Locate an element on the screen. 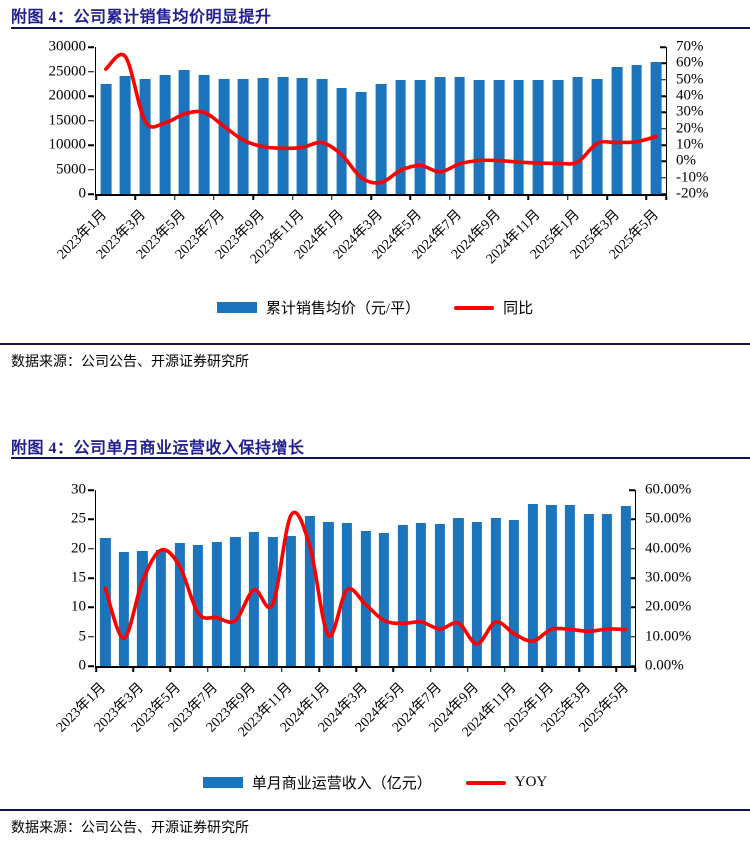 The image size is (750, 861). y-axis-left-tick-label: 25000 is located at coordinates (67, 71).